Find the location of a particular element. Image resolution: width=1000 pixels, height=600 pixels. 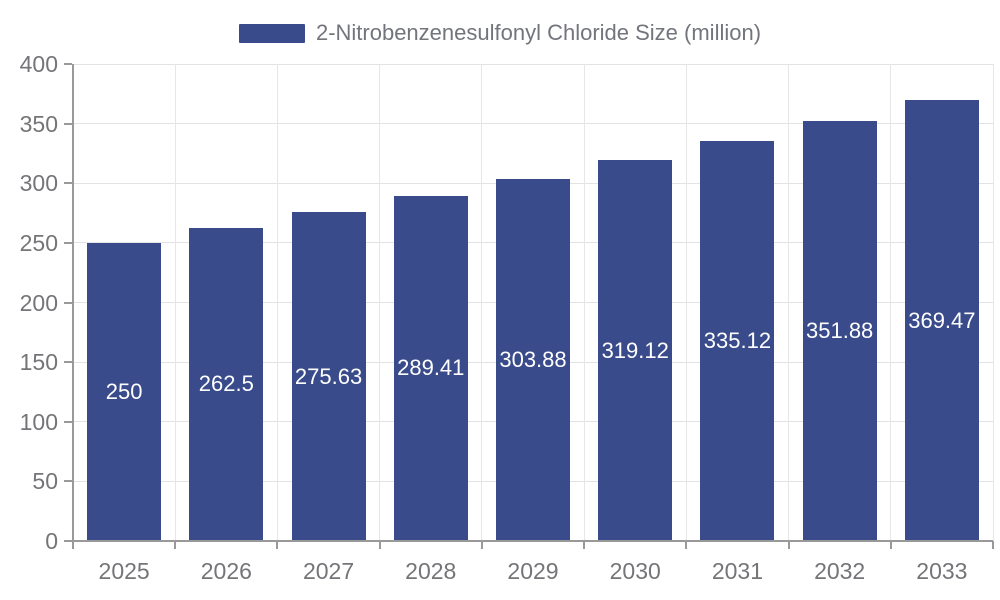

bar-value-label: 369.47 is located at coordinates (942, 320).